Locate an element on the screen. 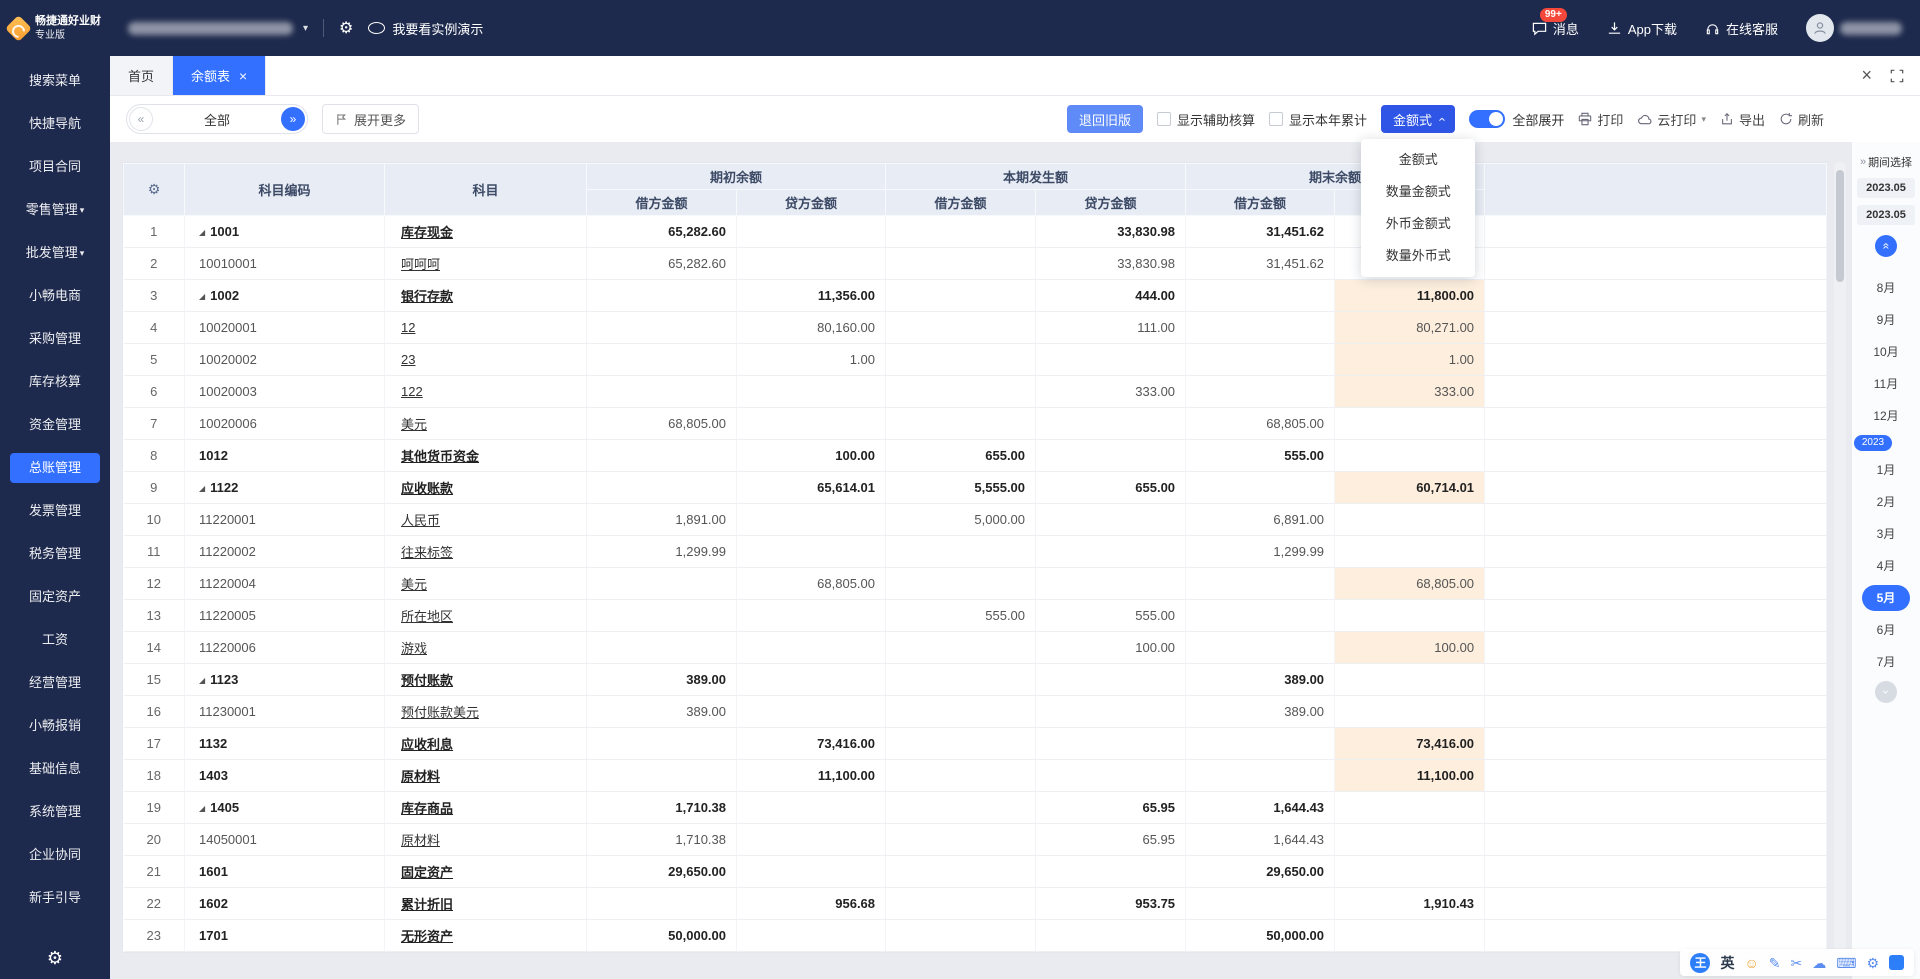  table-row: 7 10020006 美元 68,805.00 68,805.00 is located at coordinates (975, 423).